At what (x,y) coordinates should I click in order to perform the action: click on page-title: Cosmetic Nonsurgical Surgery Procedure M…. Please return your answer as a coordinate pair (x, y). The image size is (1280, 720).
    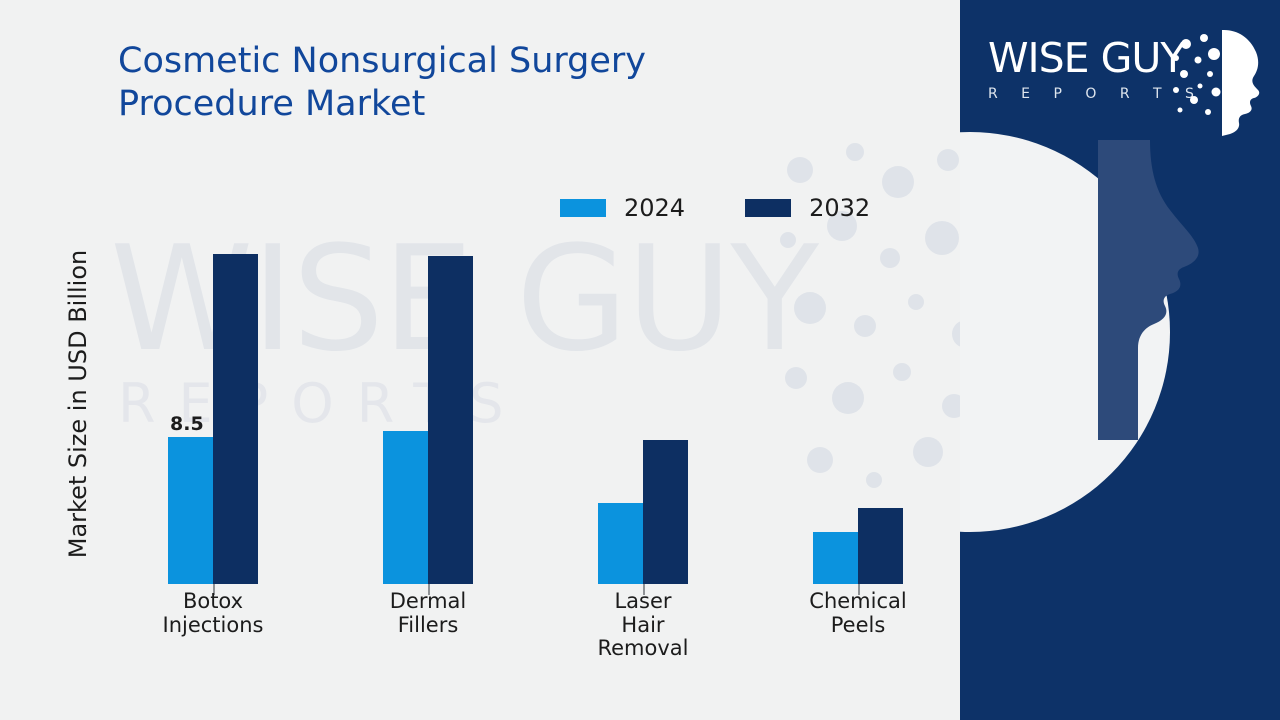
    Looking at the image, I should click on (382, 82).